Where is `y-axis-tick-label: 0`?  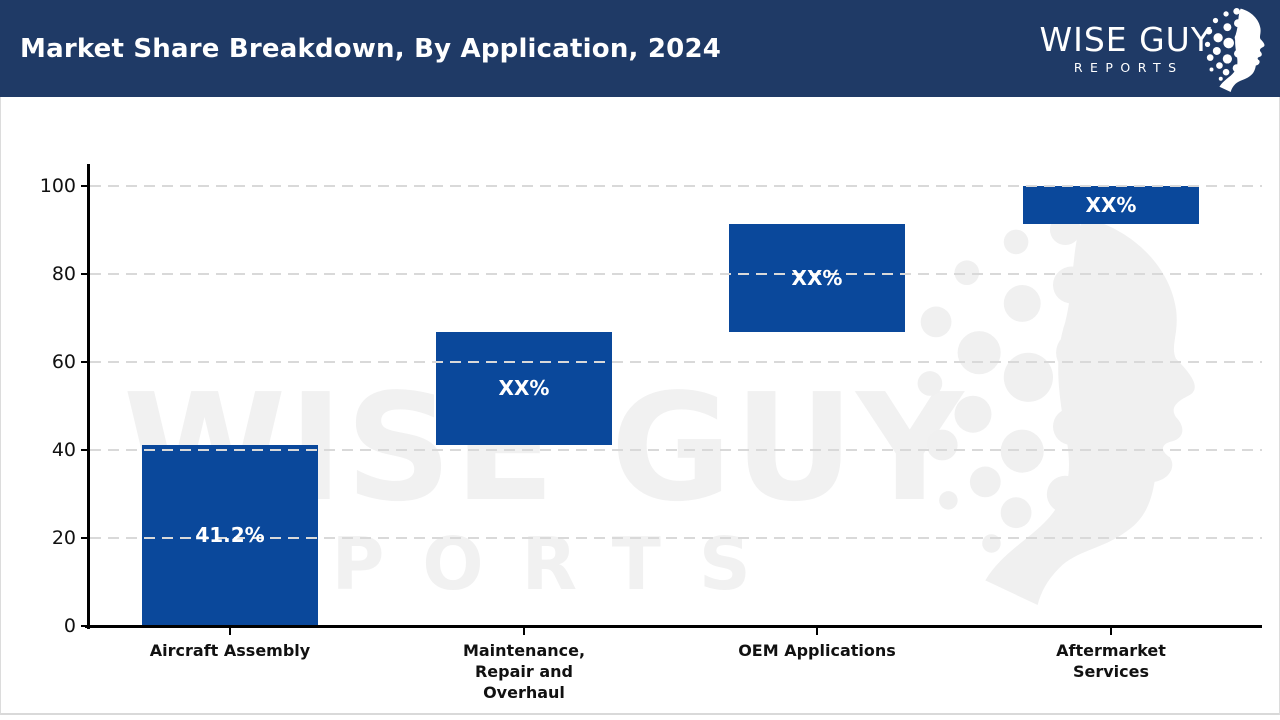
y-axis-tick-label: 0 is located at coordinates (69, 626).